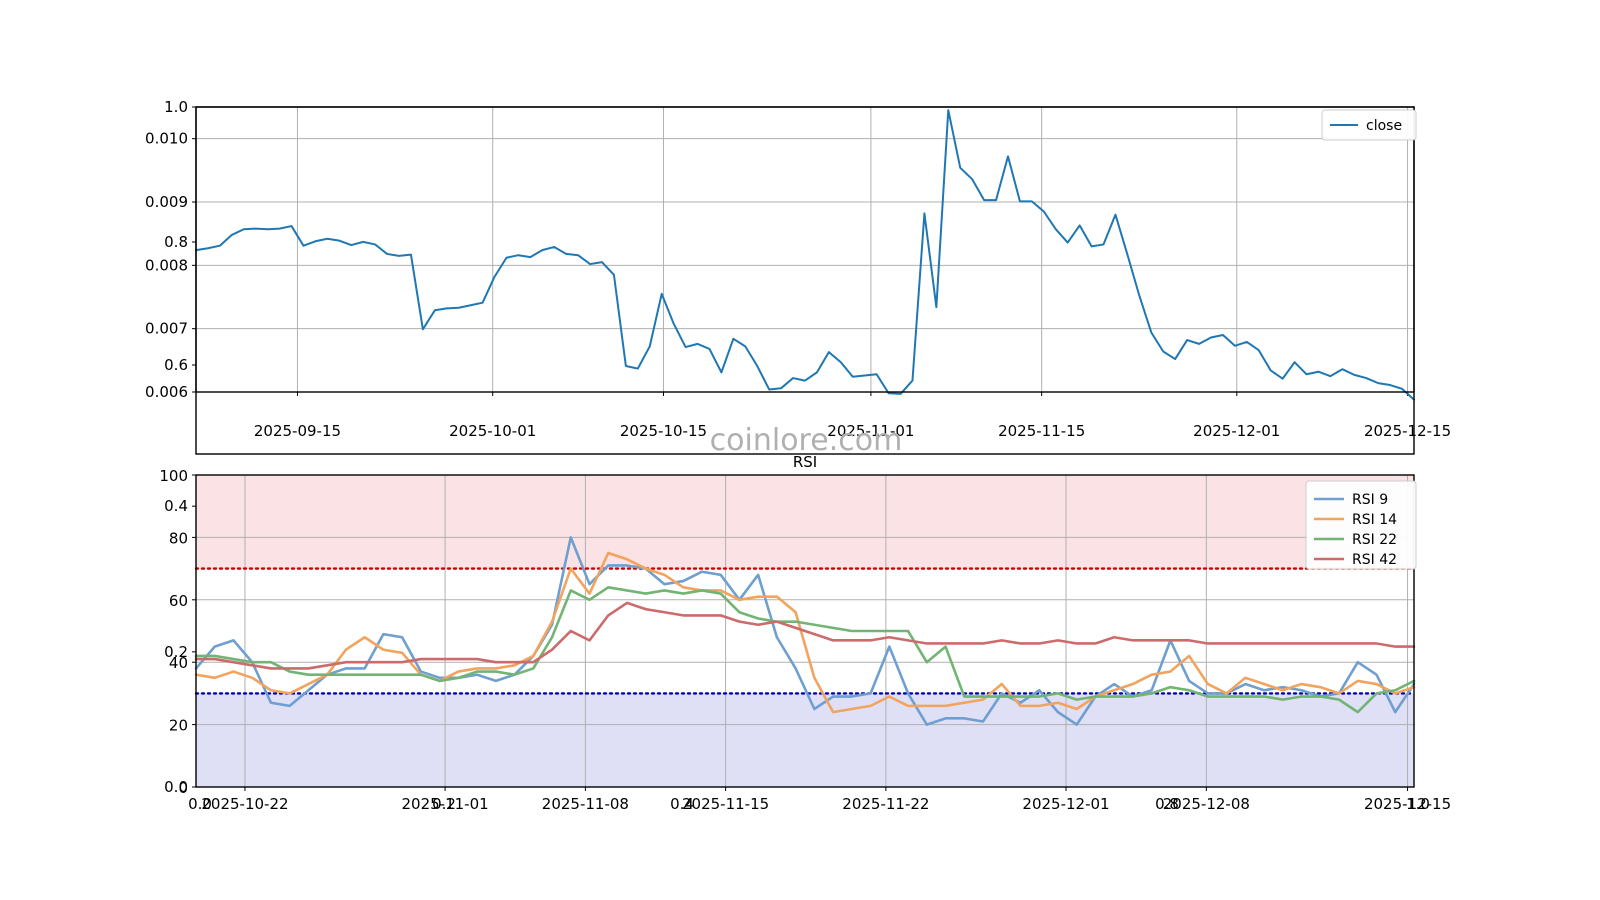 This screenshot has height=900, width=1600. I want to click on rsi-x-tick-label-secondary: 0.2, so click(444, 804).